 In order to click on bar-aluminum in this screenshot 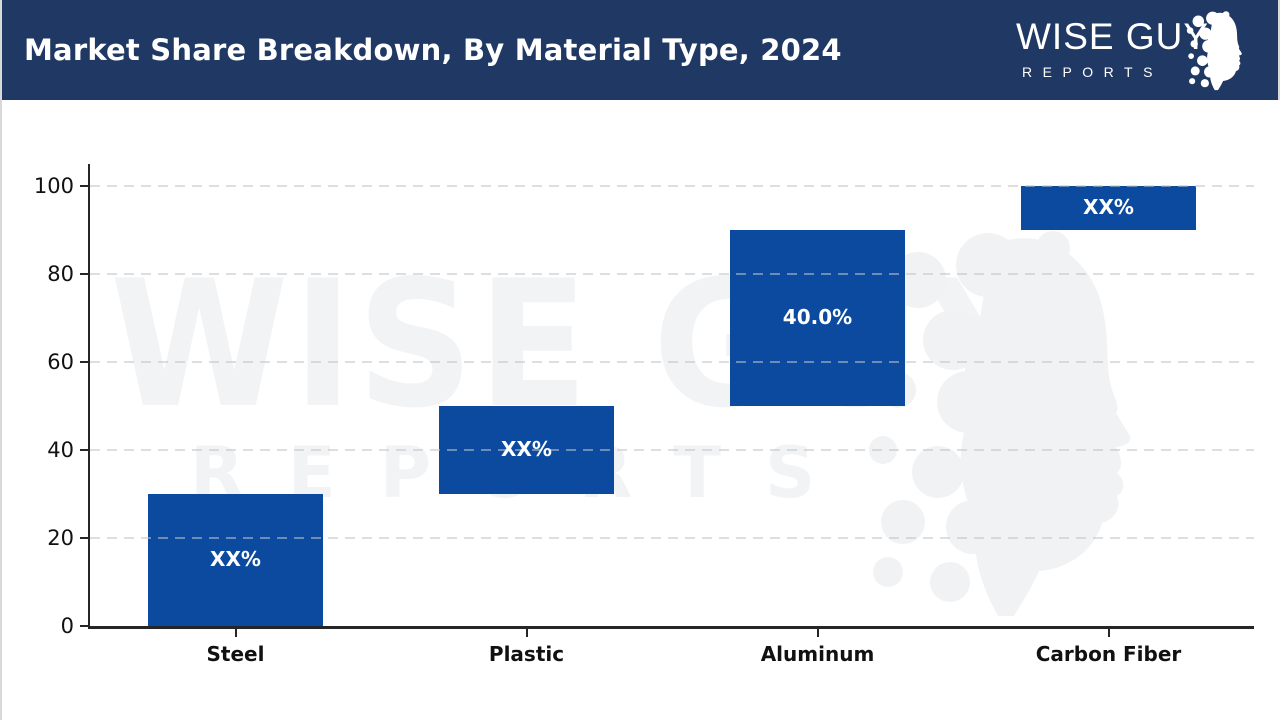, I will do `click(817, 318)`.